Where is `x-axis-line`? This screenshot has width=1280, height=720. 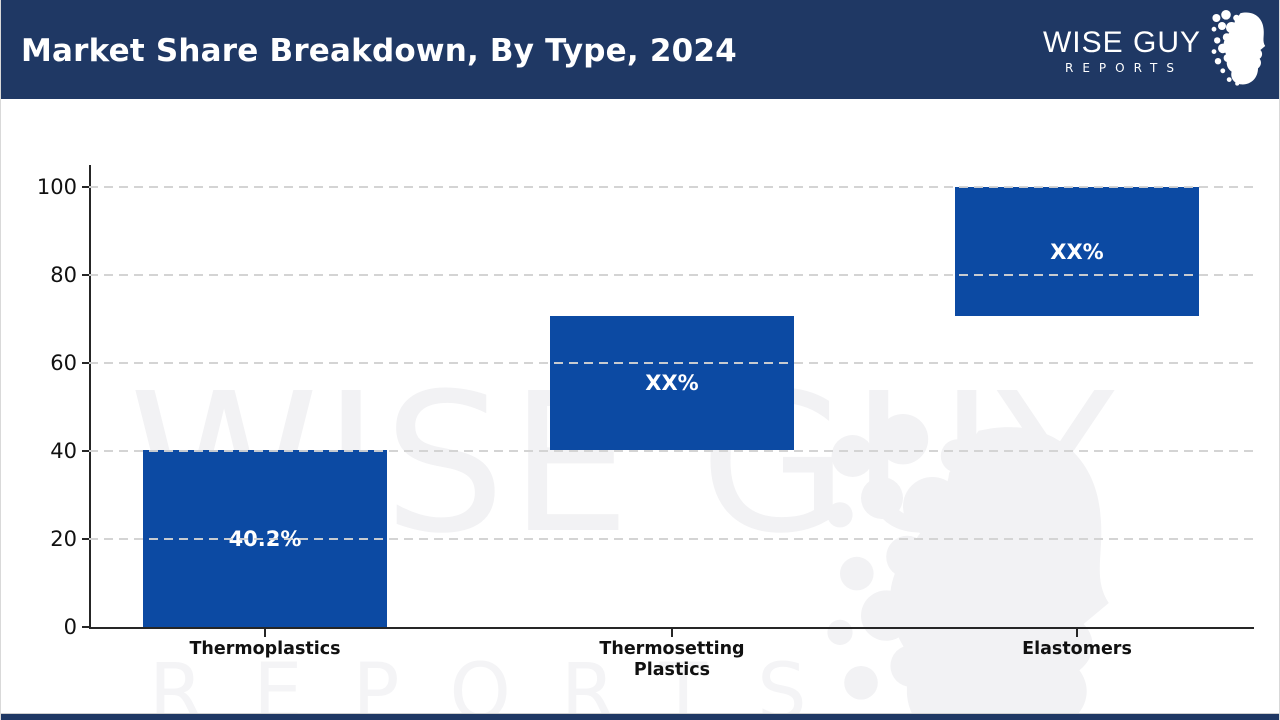 x-axis-line is located at coordinates (671, 628).